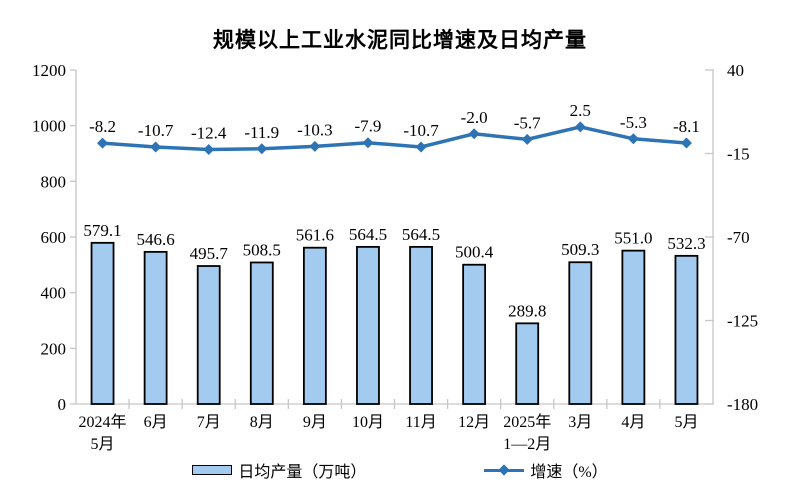 This screenshot has height=494, width=800. Describe the element at coordinates (580, 110) in the screenshot. I see `line-value-label: 2.5` at that location.